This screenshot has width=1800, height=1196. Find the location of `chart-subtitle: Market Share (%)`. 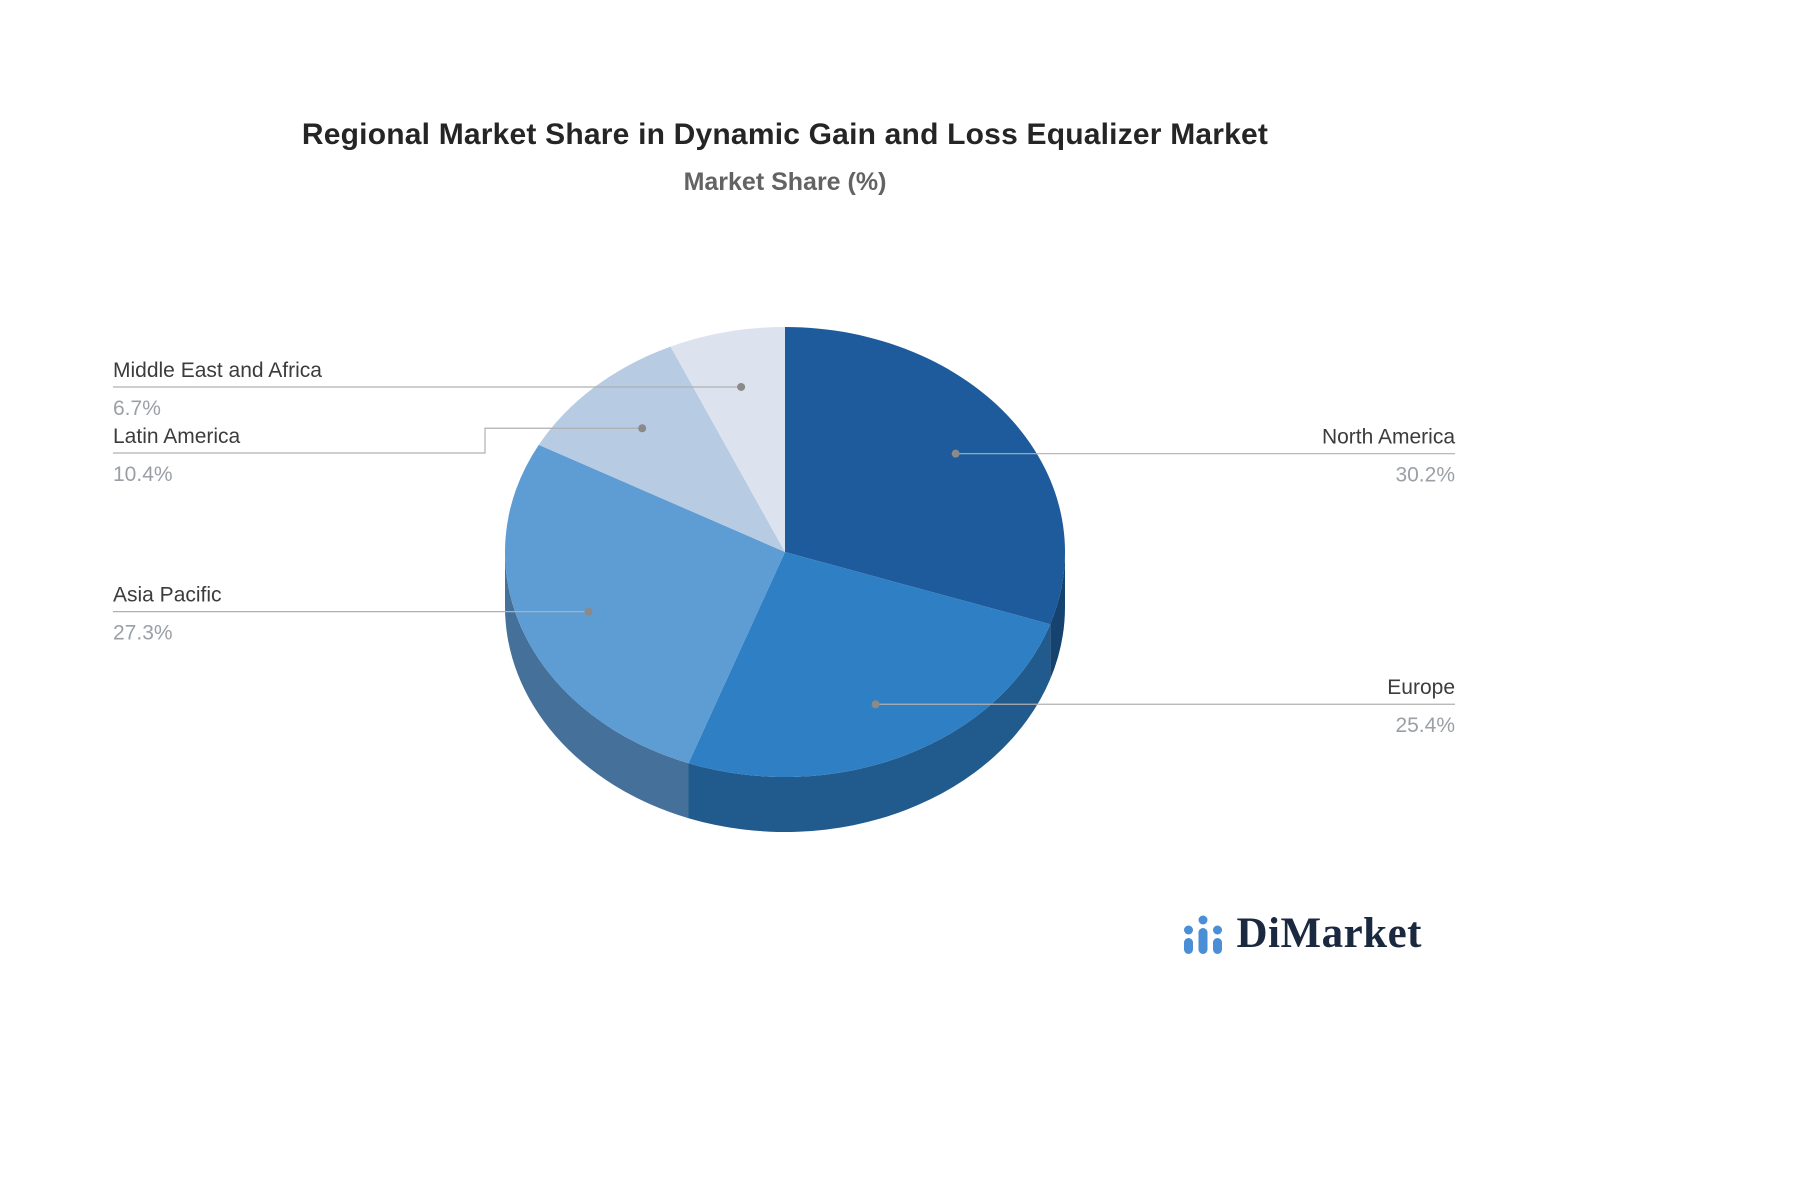

chart-subtitle: Market Share (%) is located at coordinates (785, 182).